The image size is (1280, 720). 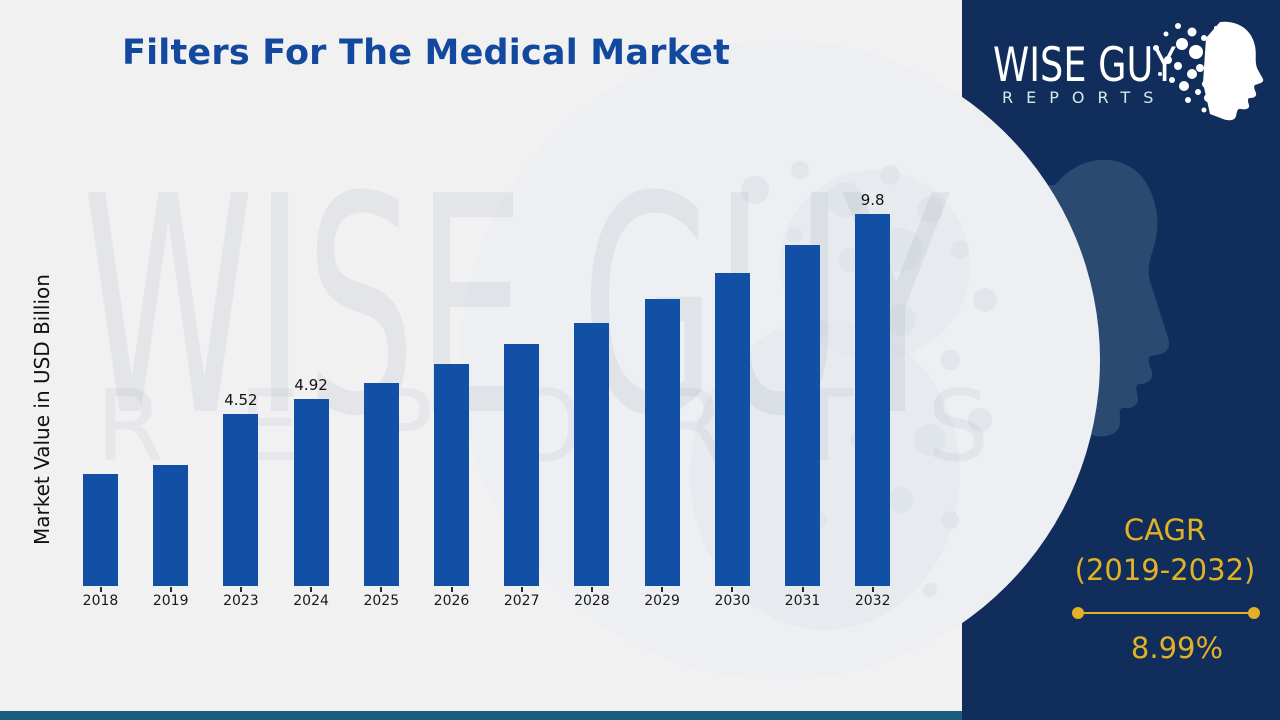 What do you see at coordinates (241, 400) in the screenshot?
I see `bar-value-label-2023: 4.52` at bounding box center [241, 400].